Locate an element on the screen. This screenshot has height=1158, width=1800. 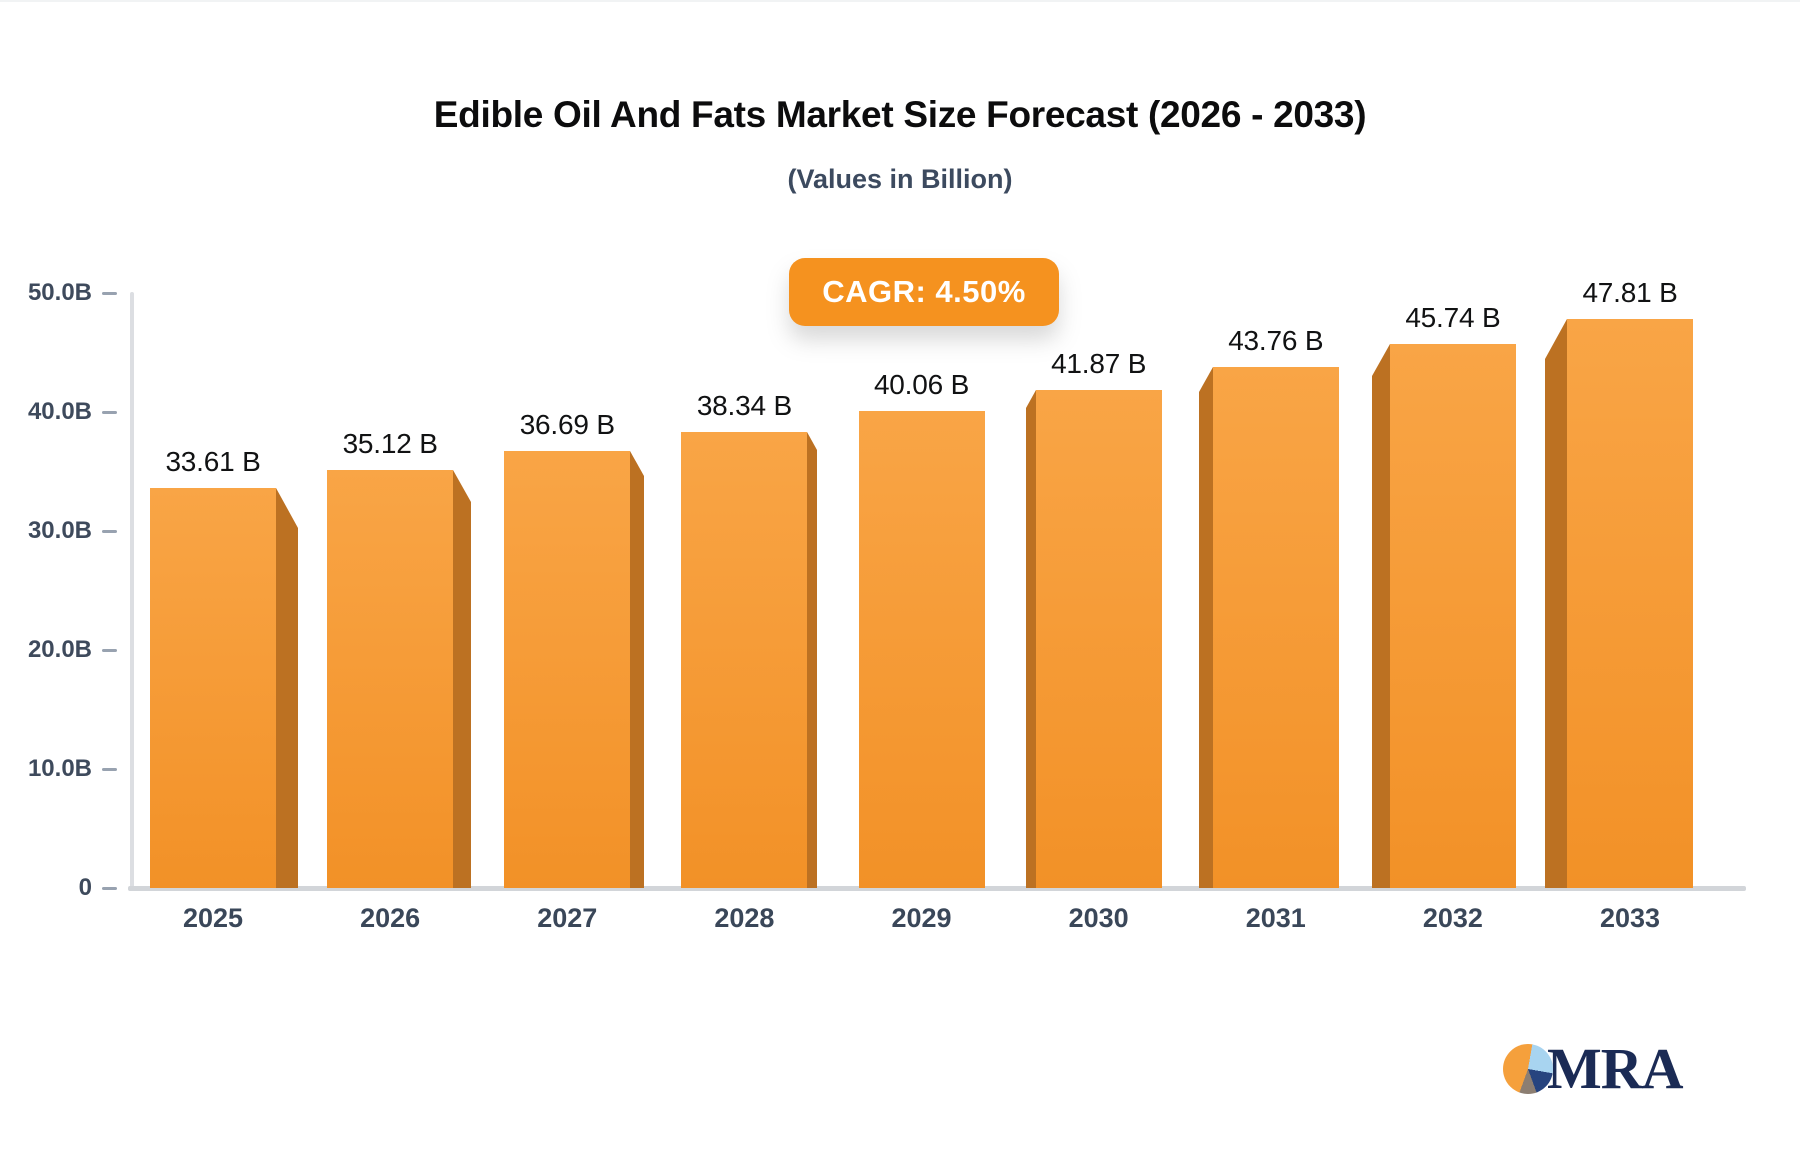
bar-2026 is located at coordinates (390, 679).